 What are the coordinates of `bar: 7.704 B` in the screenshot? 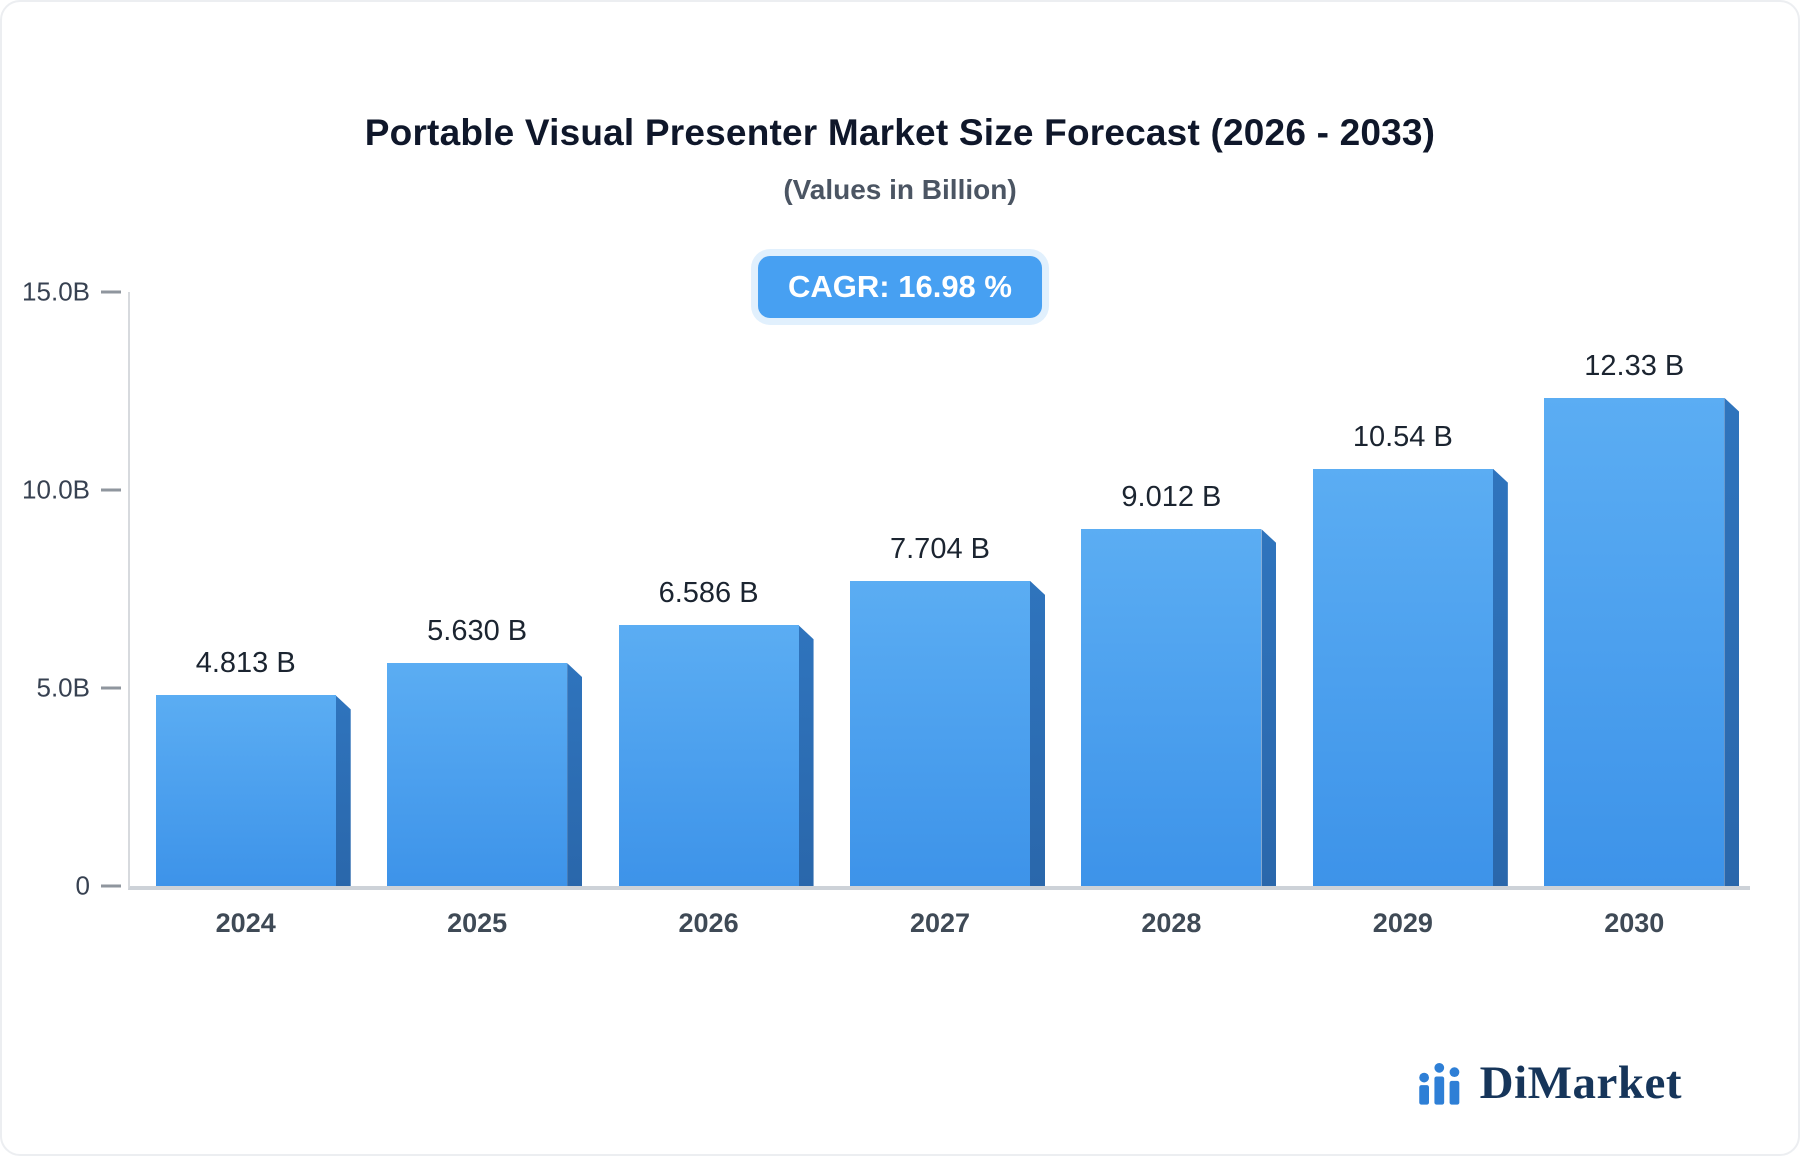 It's located at (947, 709).